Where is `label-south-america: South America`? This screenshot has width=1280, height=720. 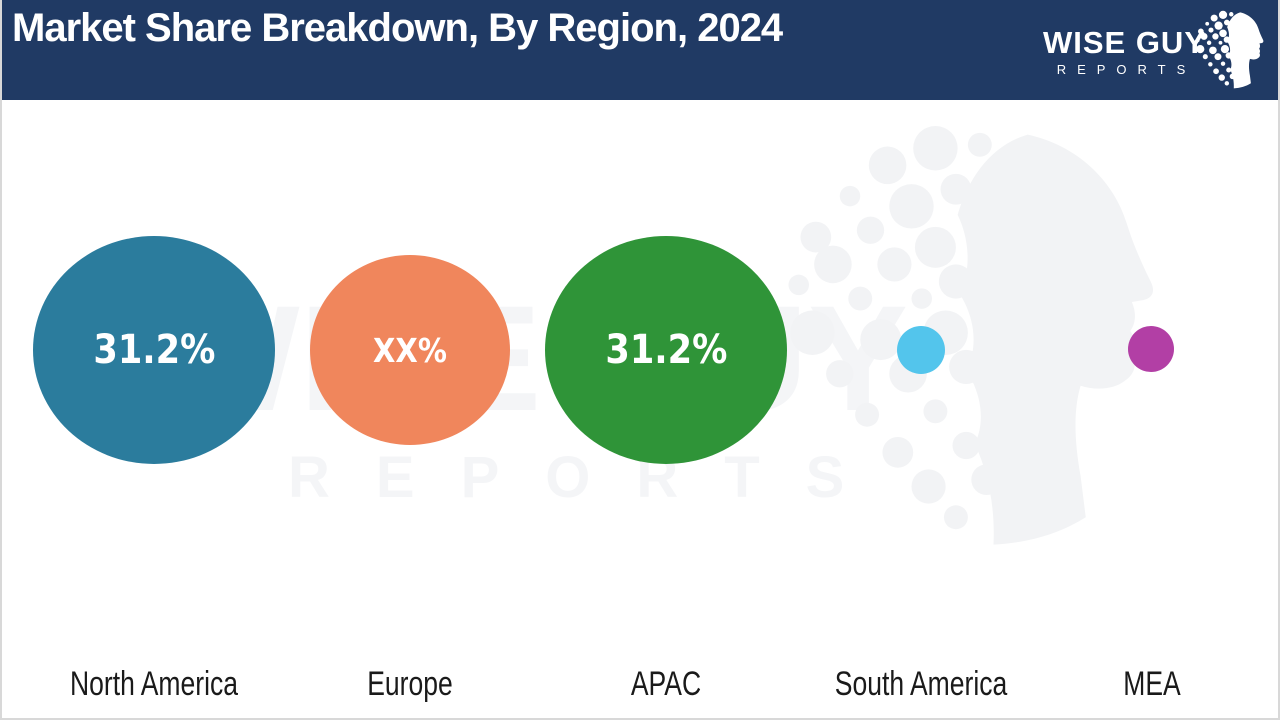 label-south-america: South America is located at coordinates (921, 684).